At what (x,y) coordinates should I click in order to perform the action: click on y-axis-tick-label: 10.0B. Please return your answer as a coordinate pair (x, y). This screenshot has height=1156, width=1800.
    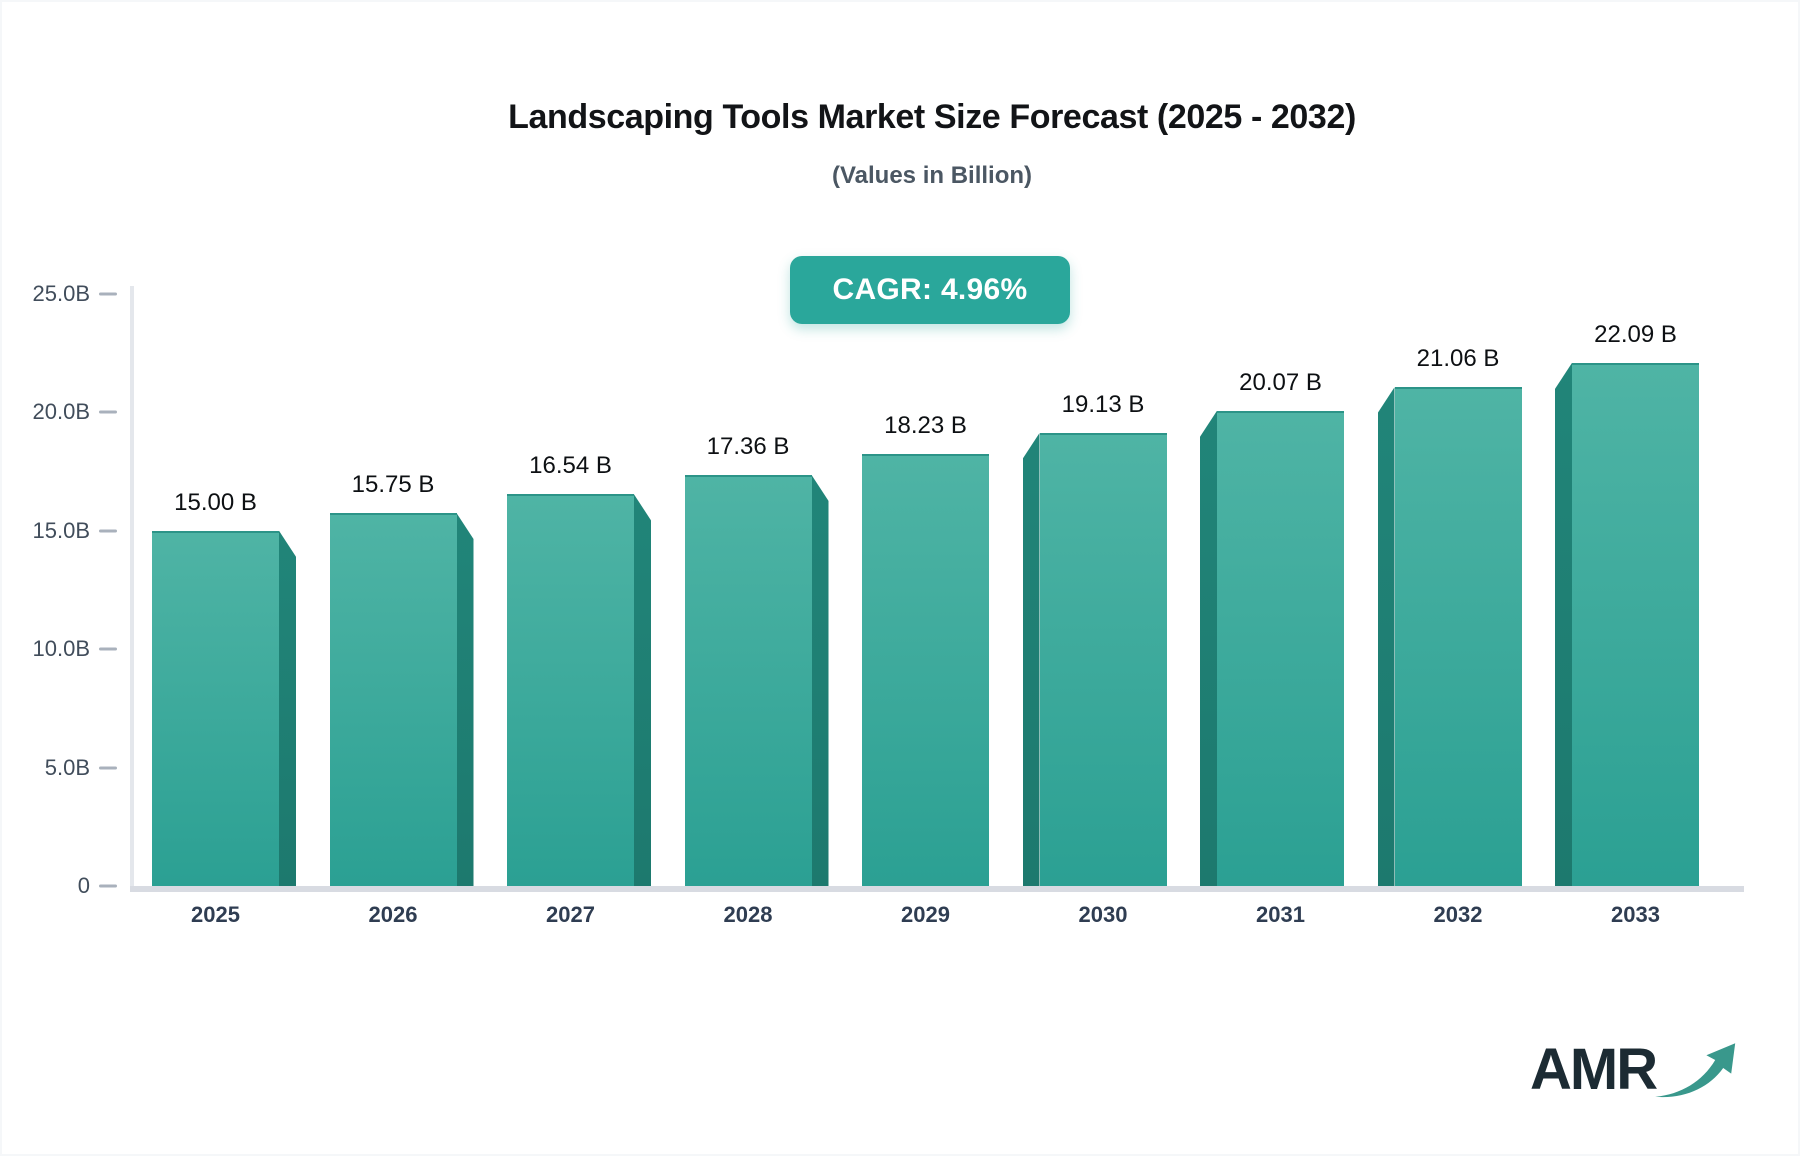
    Looking at the image, I should click on (61, 649).